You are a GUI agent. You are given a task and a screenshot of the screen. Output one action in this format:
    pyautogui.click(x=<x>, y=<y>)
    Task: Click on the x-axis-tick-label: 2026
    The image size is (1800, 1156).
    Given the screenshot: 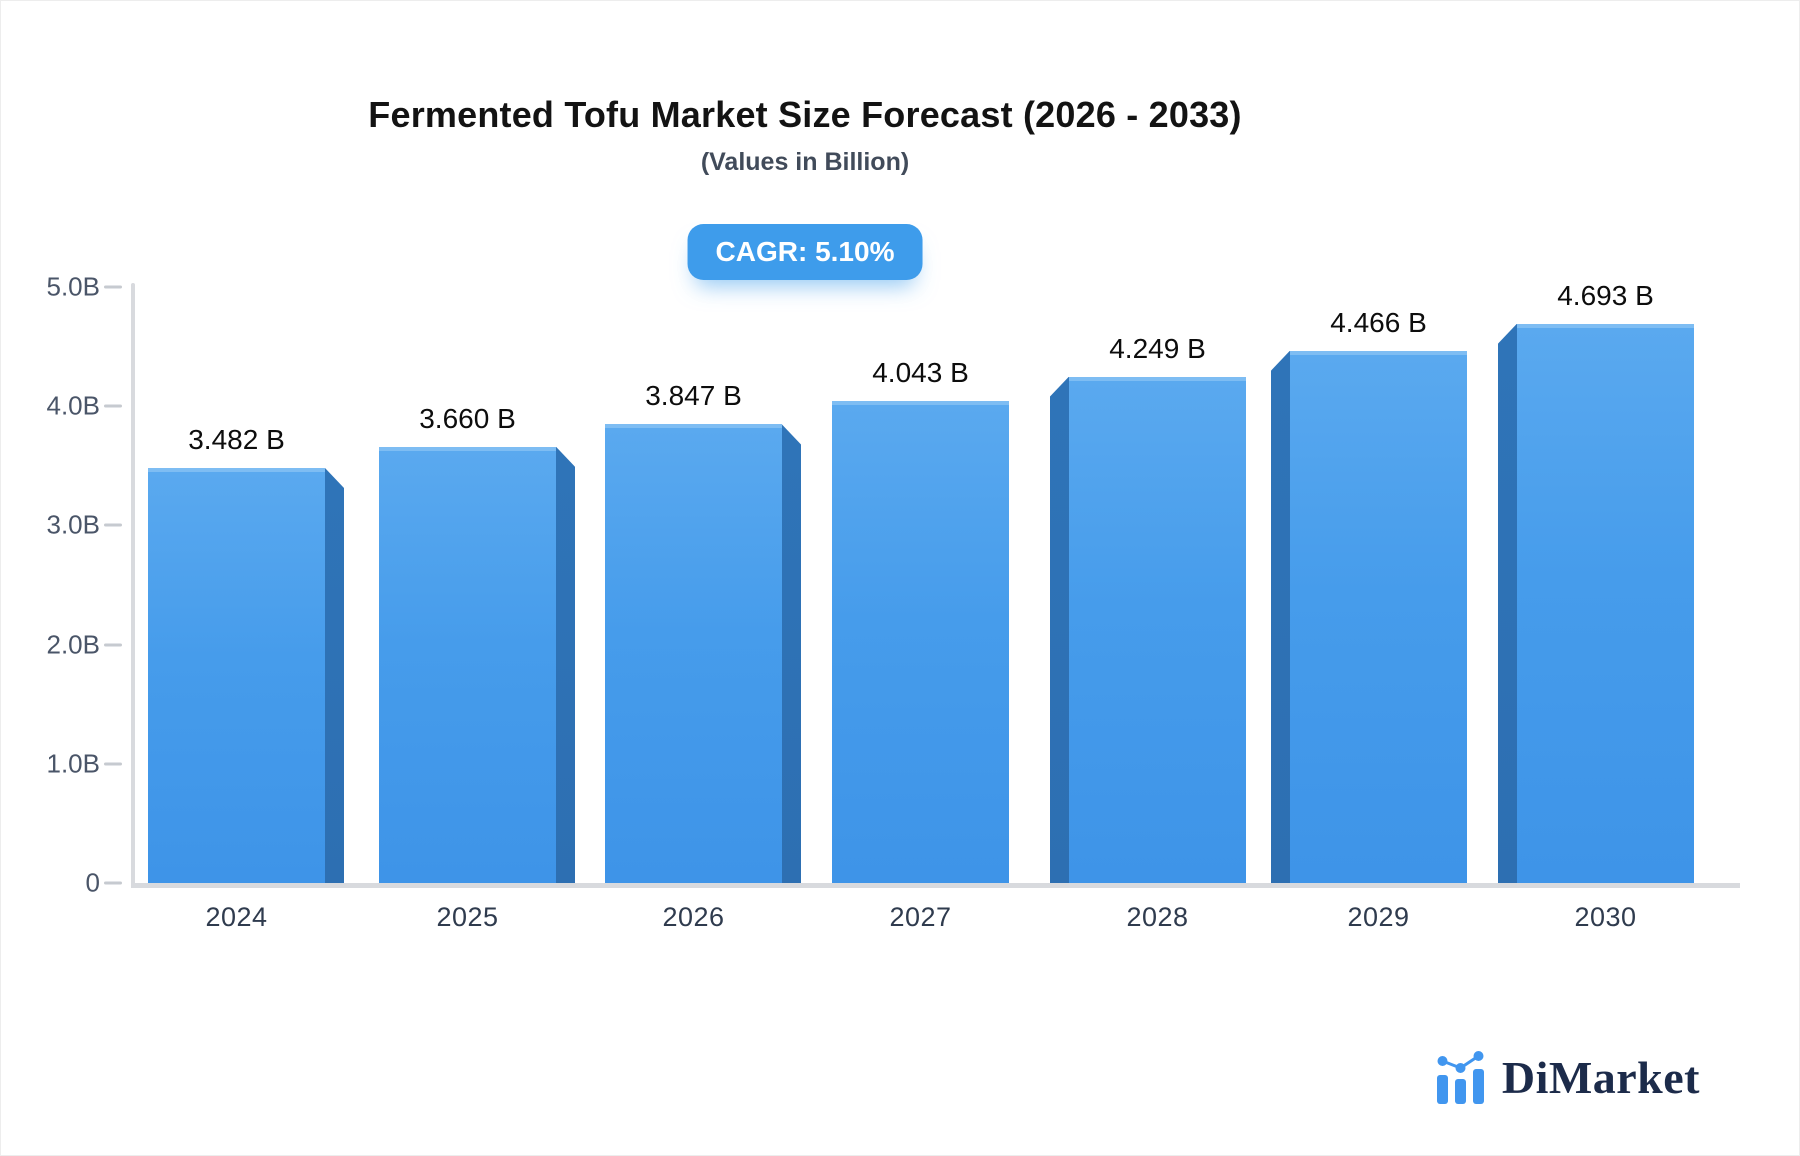 What is the action you would take?
    pyautogui.click(x=693, y=917)
    